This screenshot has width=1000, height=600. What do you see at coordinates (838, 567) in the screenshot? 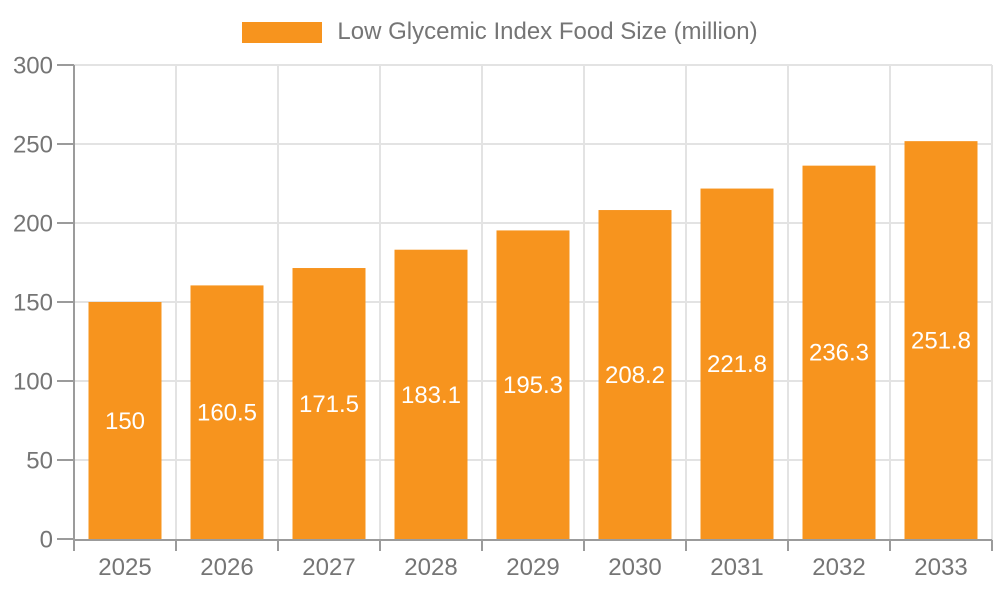
I see `x-tick-label-2032: 2032` at bounding box center [838, 567].